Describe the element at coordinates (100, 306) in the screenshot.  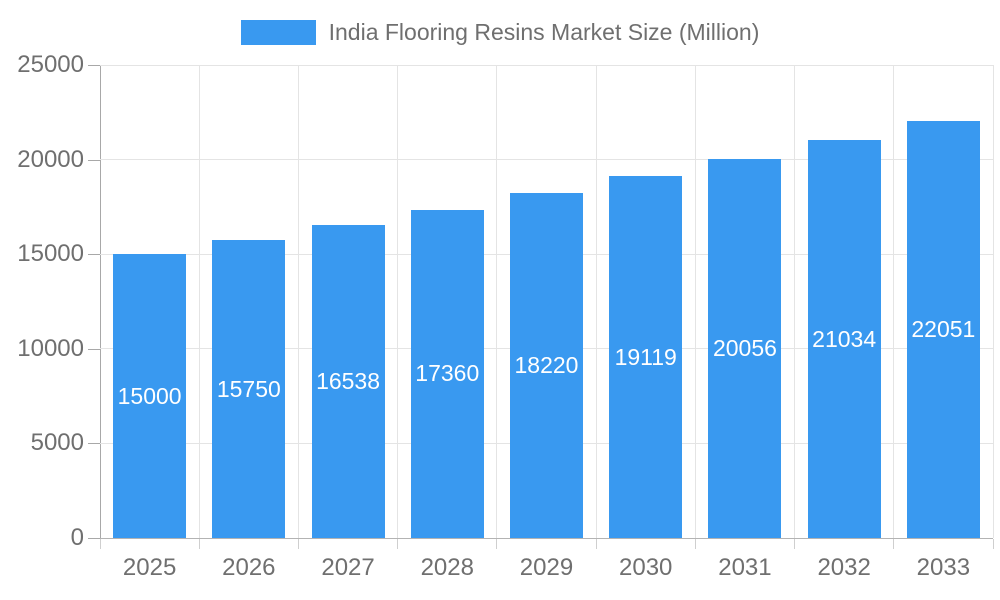
I see `y-axis-line` at that location.